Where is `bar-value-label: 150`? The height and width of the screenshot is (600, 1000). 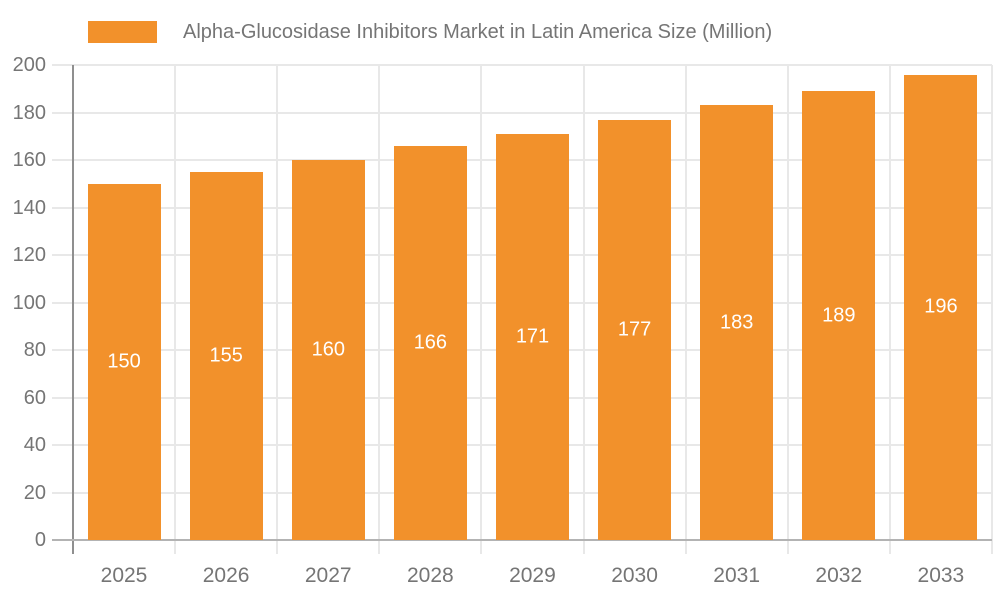 bar-value-label: 150 is located at coordinates (124, 361).